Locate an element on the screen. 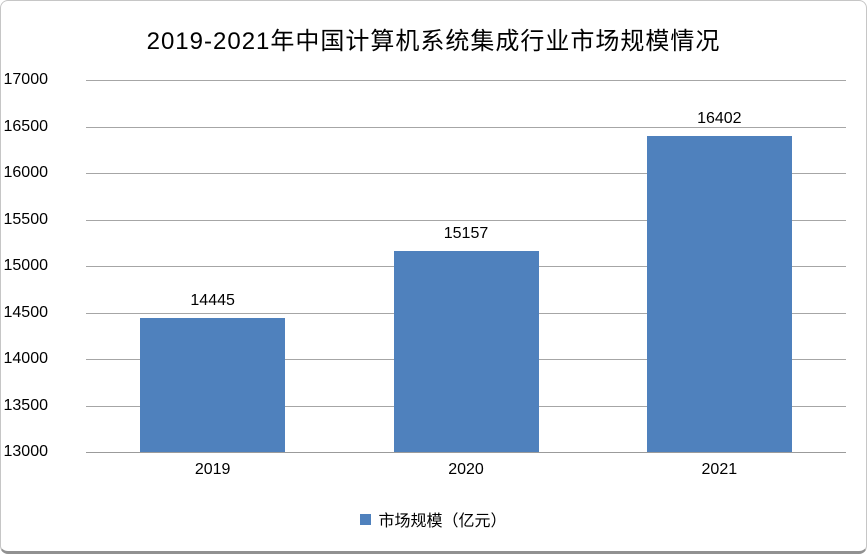 This screenshot has height=554, width=867. y-axis-tick-label: 14000 is located at coordinates (26, 358).